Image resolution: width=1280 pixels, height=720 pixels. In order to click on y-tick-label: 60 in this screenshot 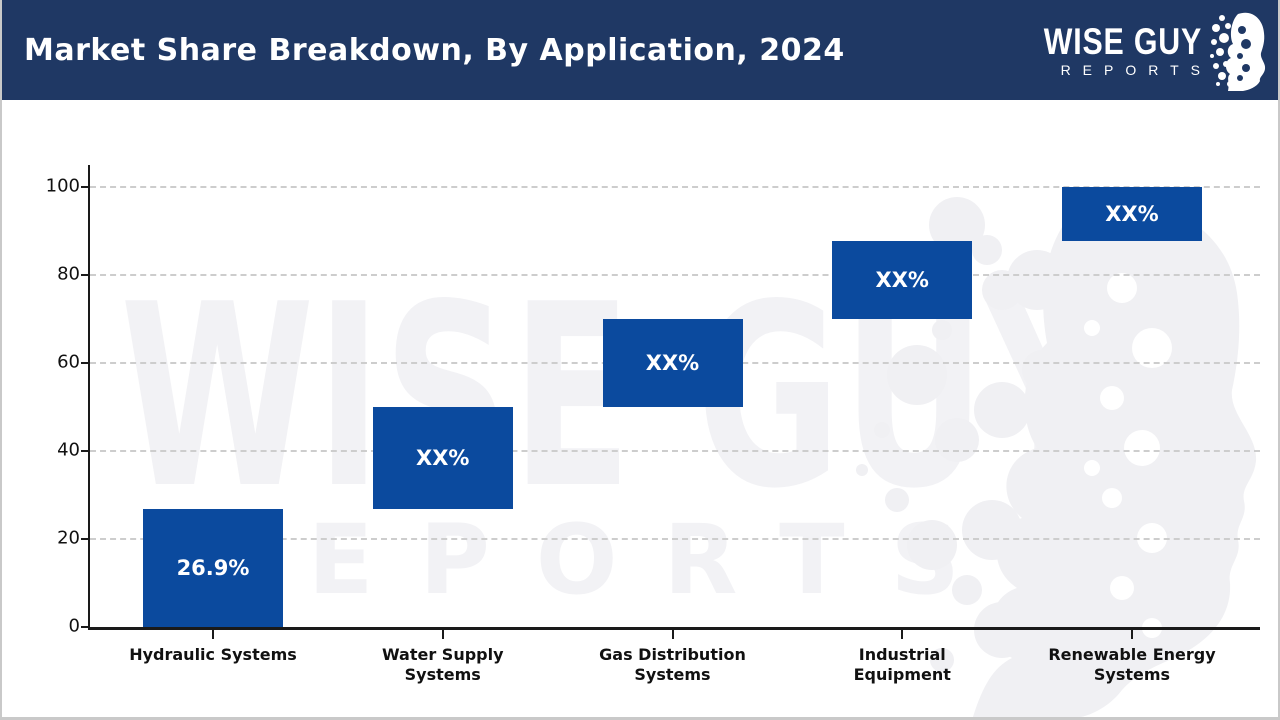, I will do `click(68, 362)`.